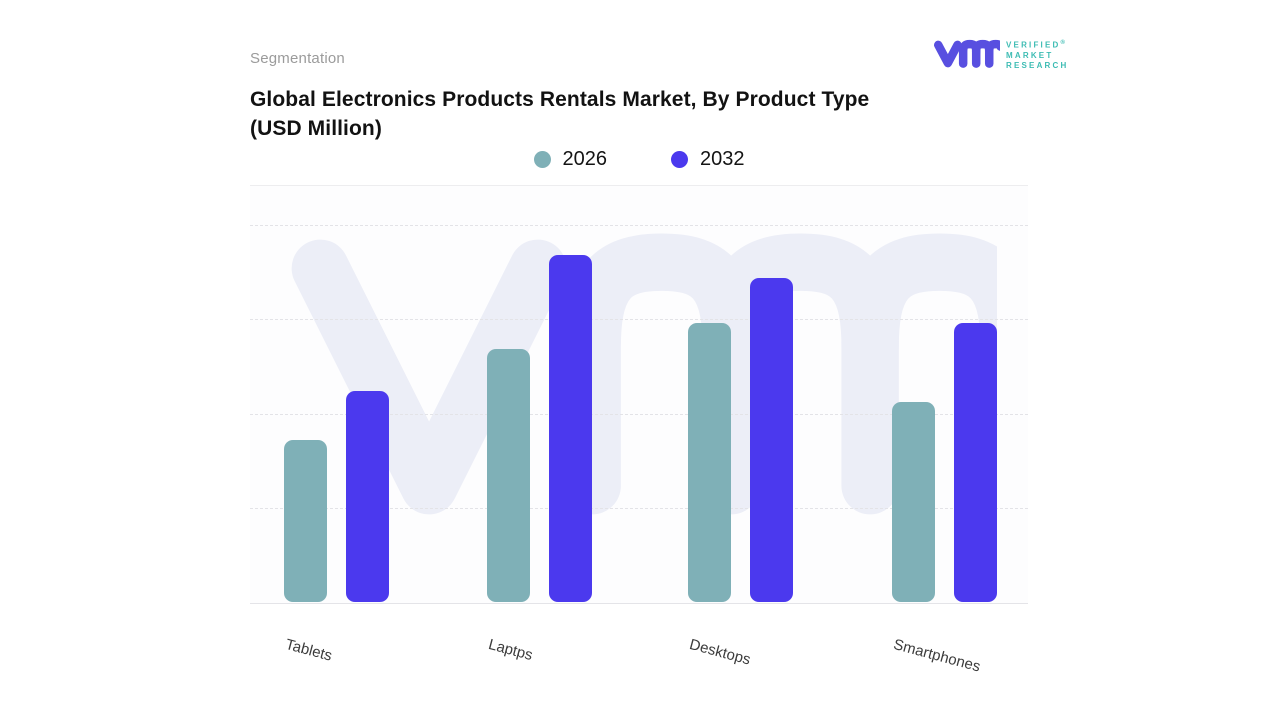 Image resolution: width=1280 pixels, height=720 pixels. Describe the element at coordinates (975, 462) in the screenshot. I see `bar-2032-smartphones` at that location.